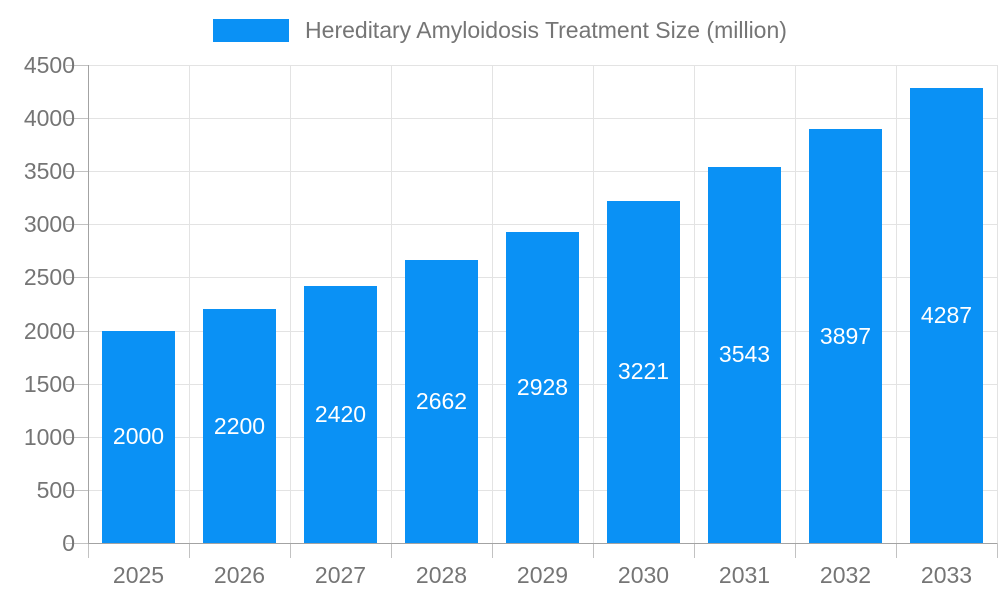 The image size is (1000, 600). Describe the element at coordinates (49, 384) in the screenshot. I see `y-axis-tick-label: 1500` at that location.